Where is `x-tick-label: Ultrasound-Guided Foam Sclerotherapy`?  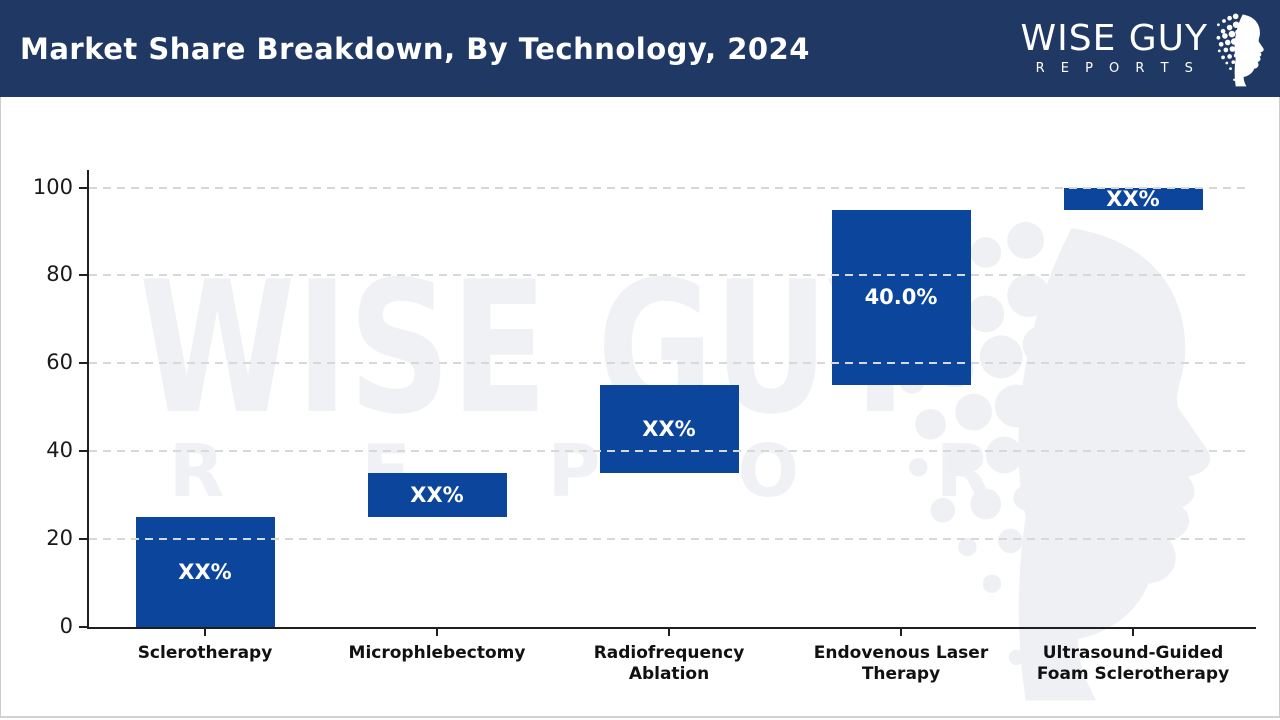 x-tick-label: Ultrasound-Guided Foam Sclerotherapy is located at coordinates (1133, 664).